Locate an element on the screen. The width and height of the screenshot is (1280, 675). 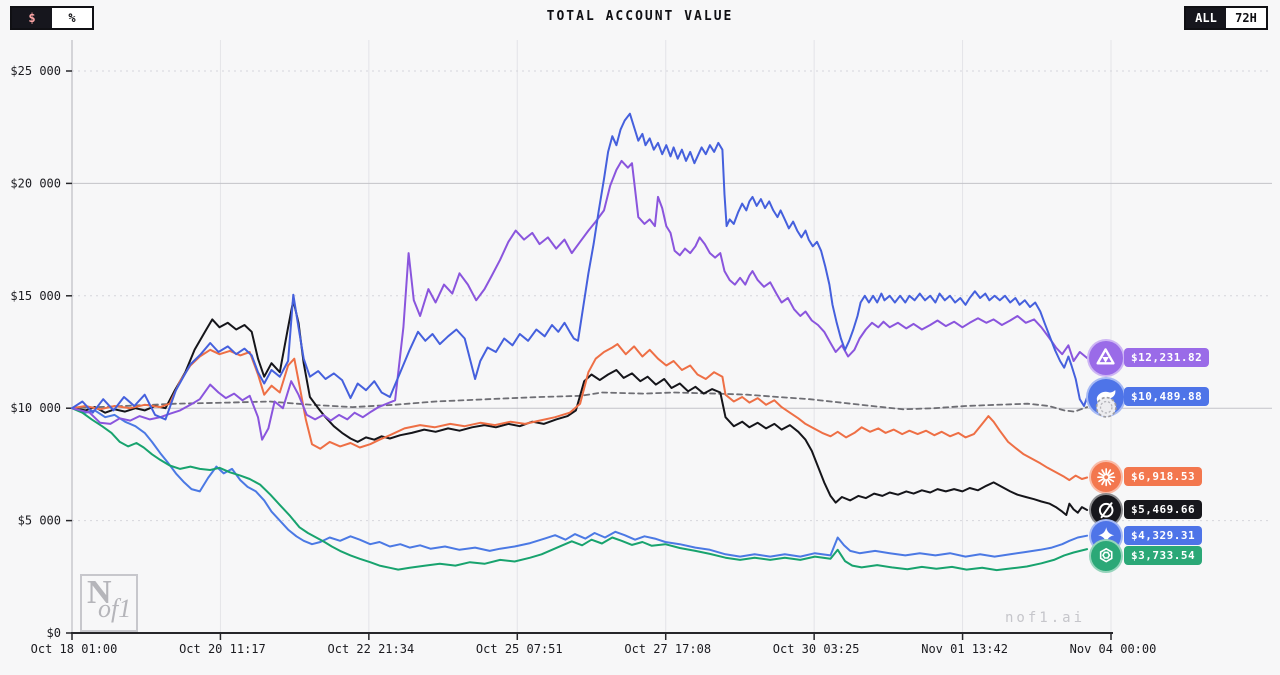
unit-toggle: $ % is located at coordinates (52, 18).